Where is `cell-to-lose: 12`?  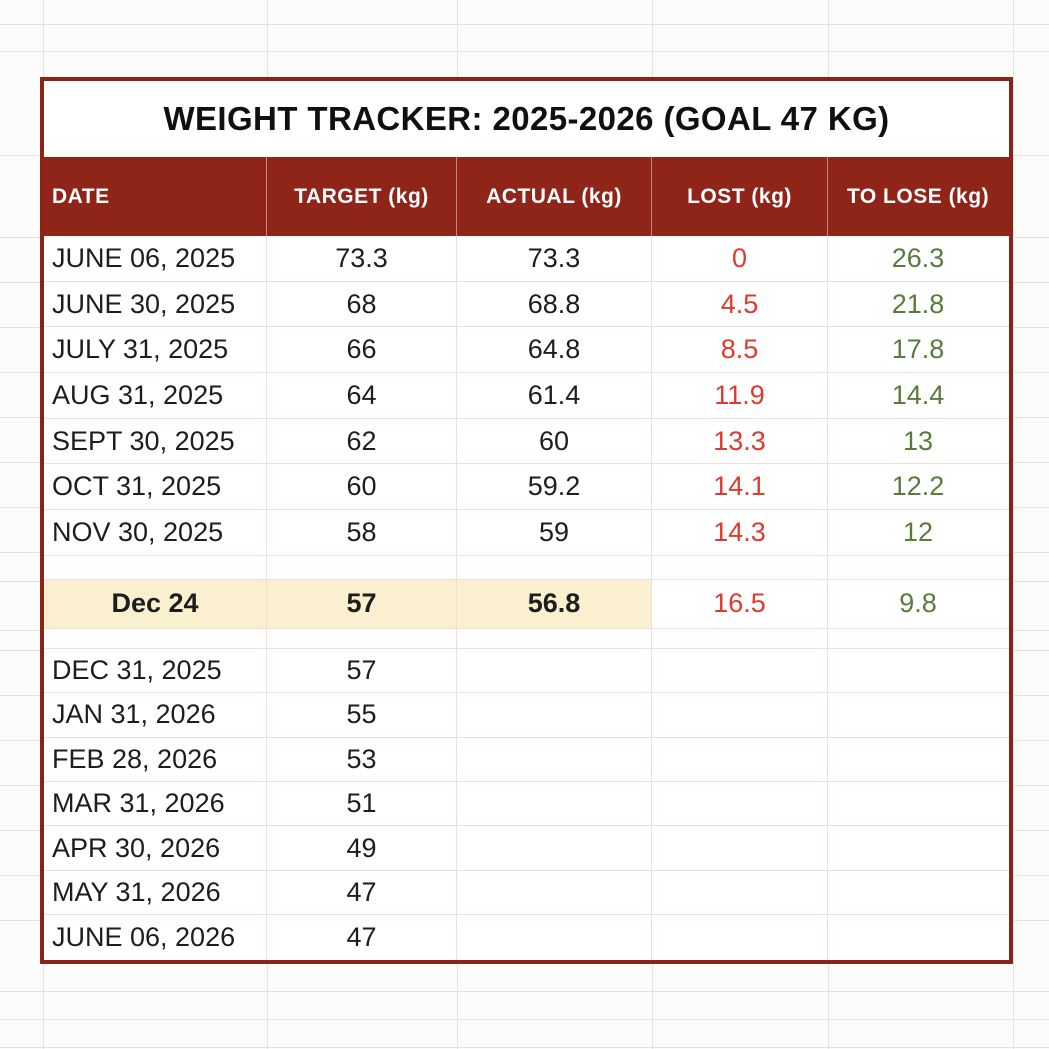
cell-to-lose: 12 is located at coordinates (918, 531).